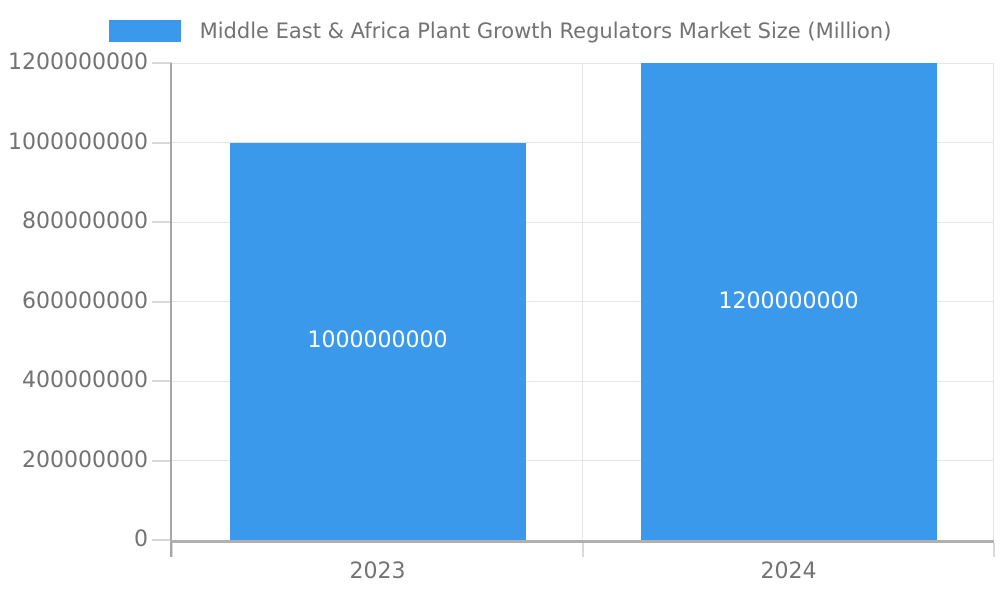  Describe the element at coordinates (582, 541) in the screenshot. I see `x-axis-line` at that location.